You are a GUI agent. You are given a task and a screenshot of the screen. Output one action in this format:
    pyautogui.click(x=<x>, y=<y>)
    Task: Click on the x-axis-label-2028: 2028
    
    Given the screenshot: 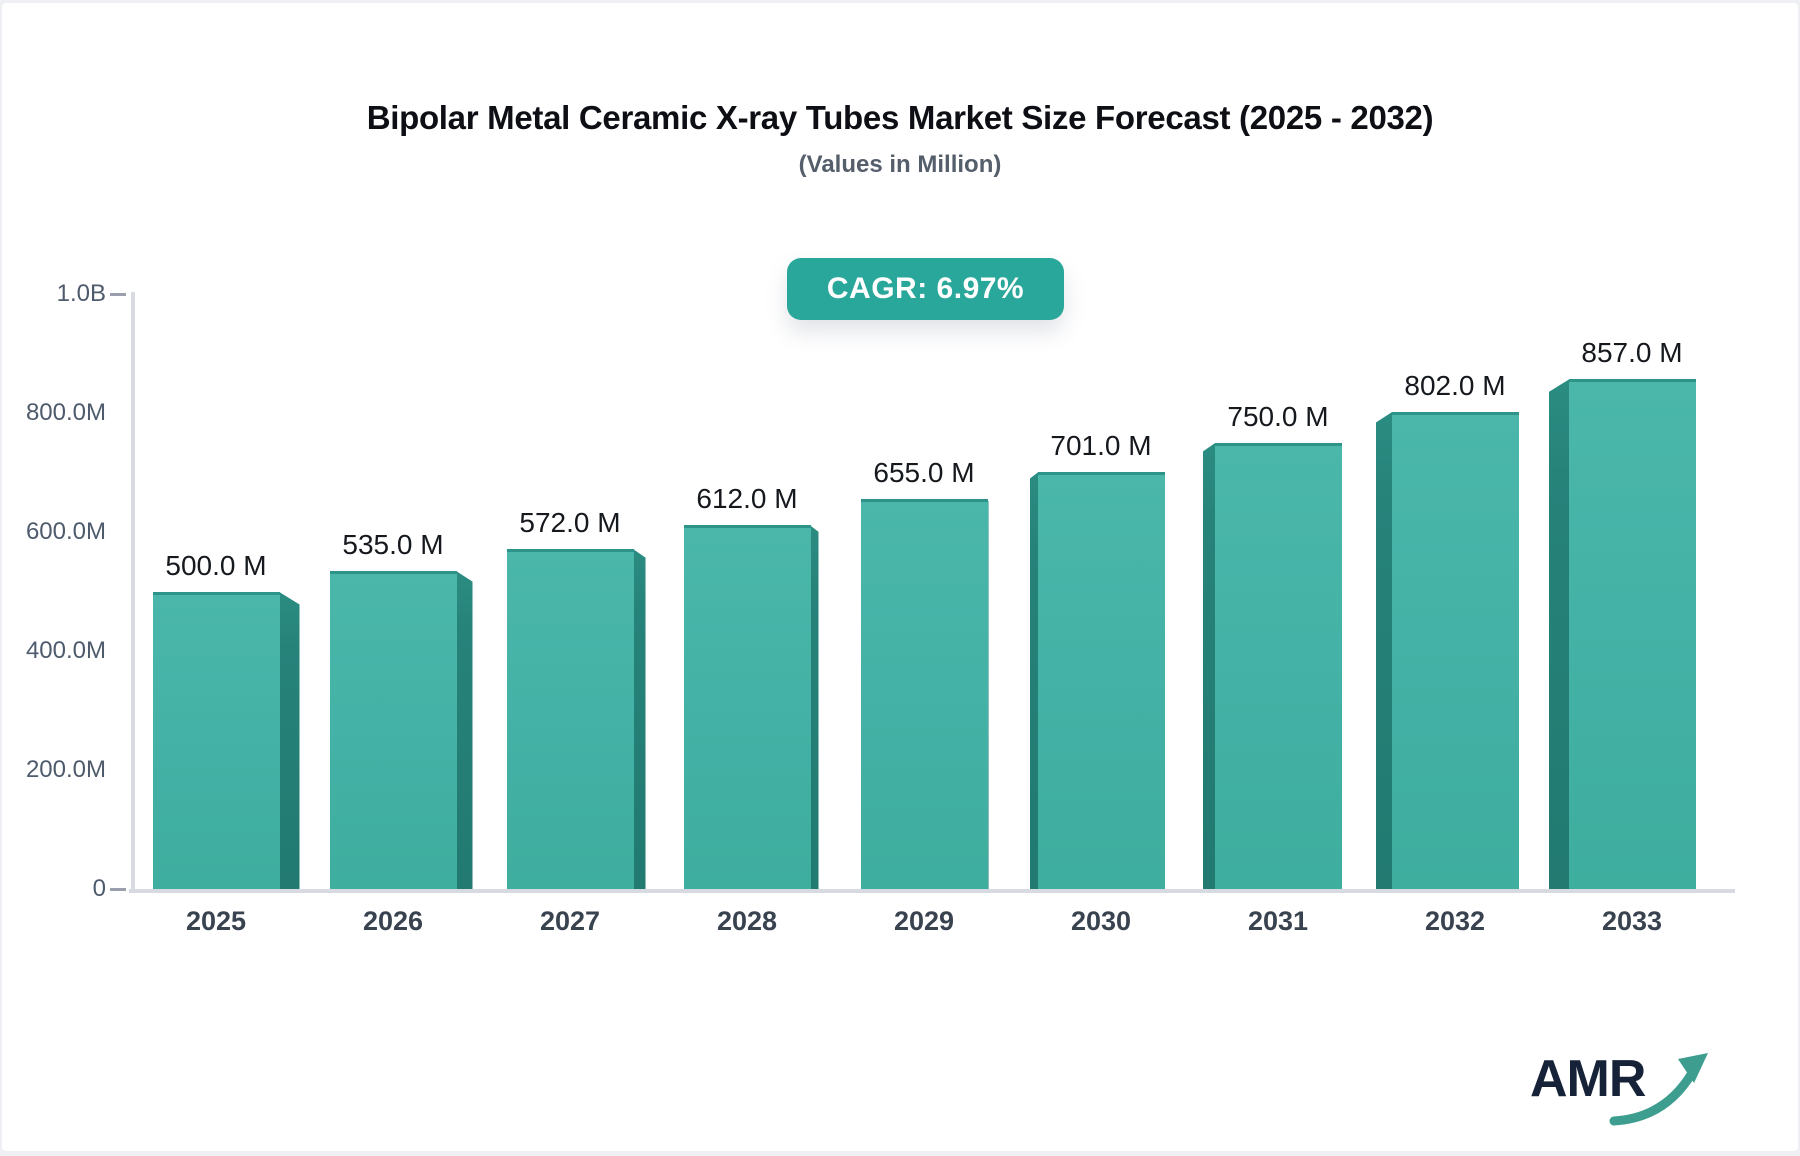 What is the action you would take?
    pyautogui.click(x=747, y=921)
    